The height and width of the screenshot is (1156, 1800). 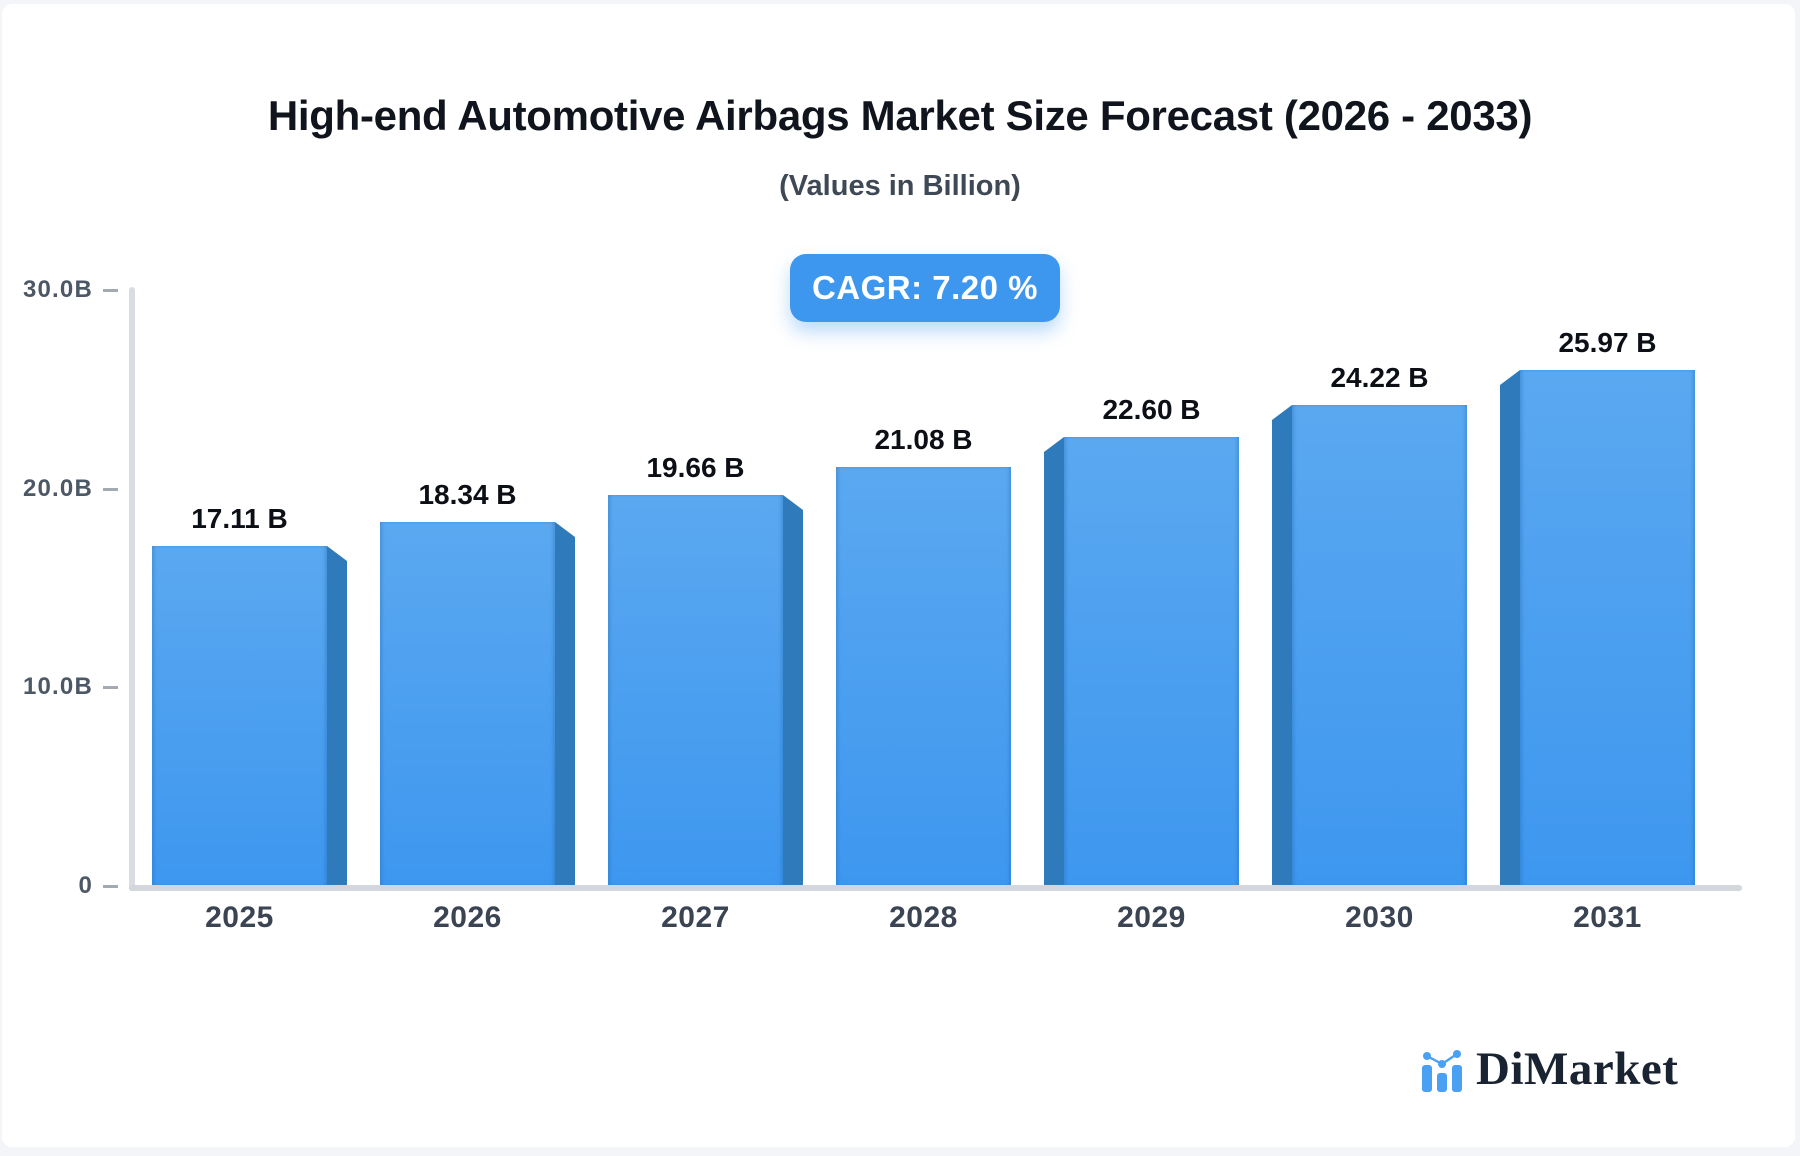 I want to click on bar-2030, so click(x=1369, y=645).